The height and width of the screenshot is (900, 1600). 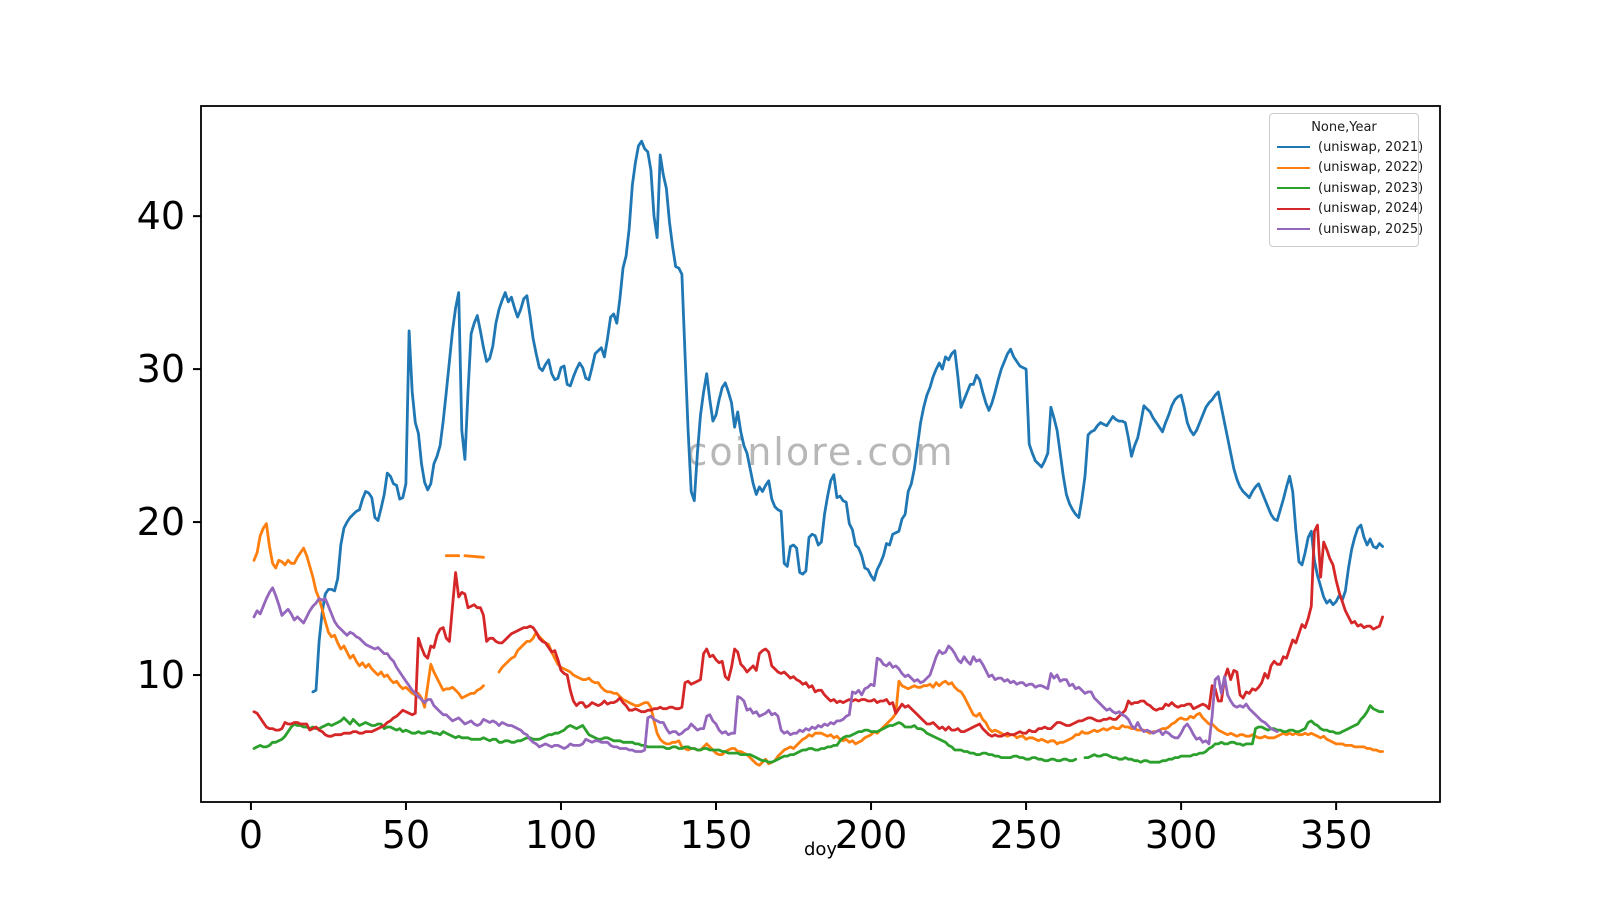 I want to click on legend-label: (uniswap, 2023), so click(x=1371, y=188).